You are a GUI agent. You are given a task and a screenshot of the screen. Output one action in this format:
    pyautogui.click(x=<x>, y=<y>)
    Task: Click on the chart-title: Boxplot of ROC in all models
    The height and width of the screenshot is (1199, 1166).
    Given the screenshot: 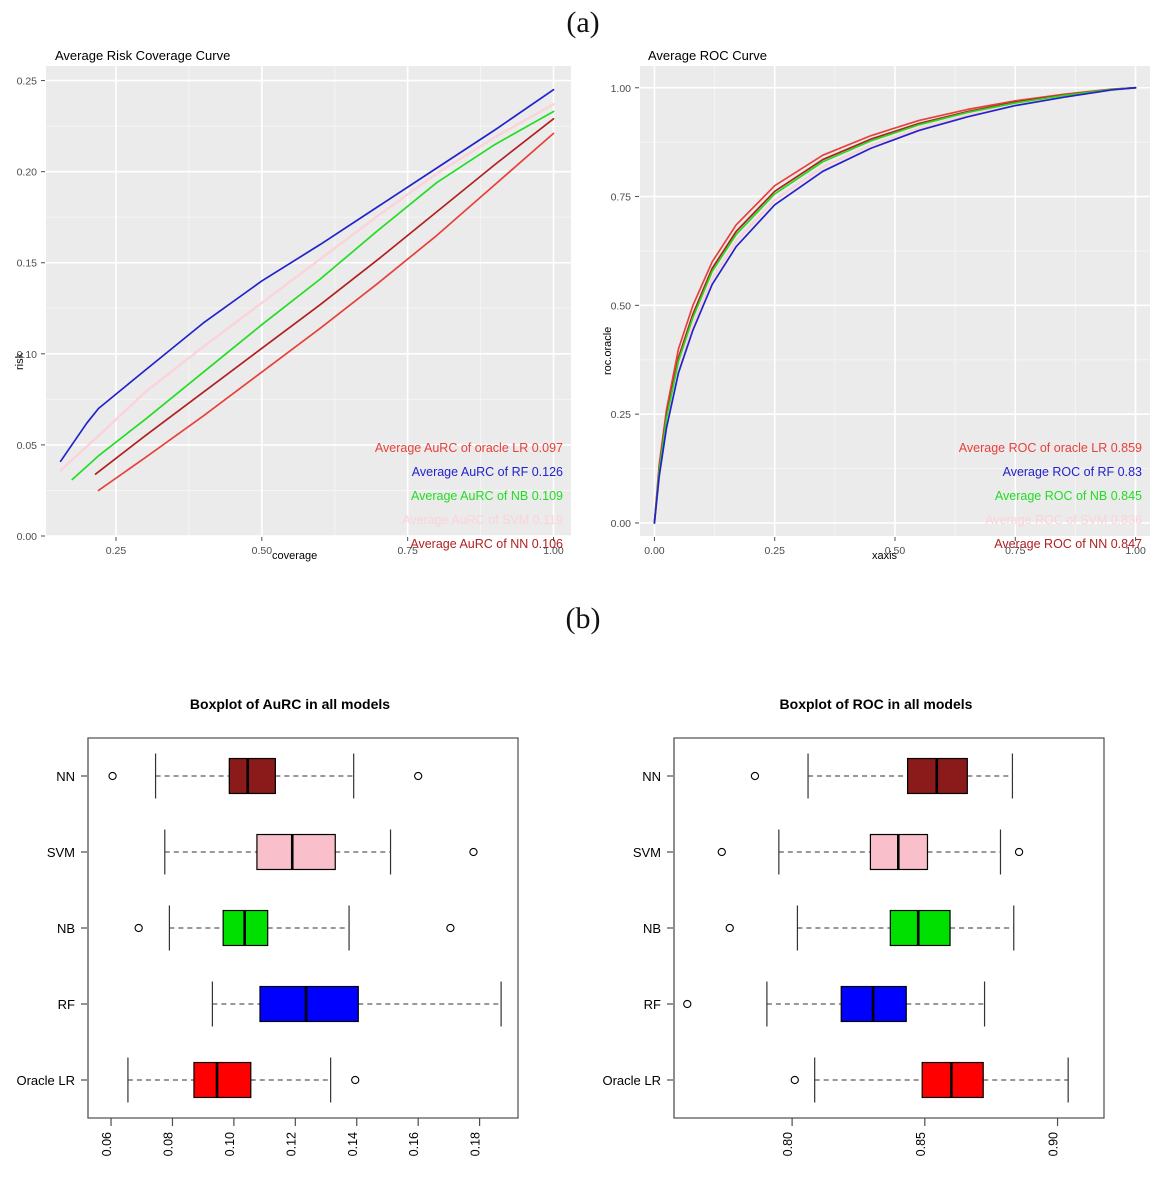 What is the action you would take?
    pyautogui.click(x=876, y=704)
    